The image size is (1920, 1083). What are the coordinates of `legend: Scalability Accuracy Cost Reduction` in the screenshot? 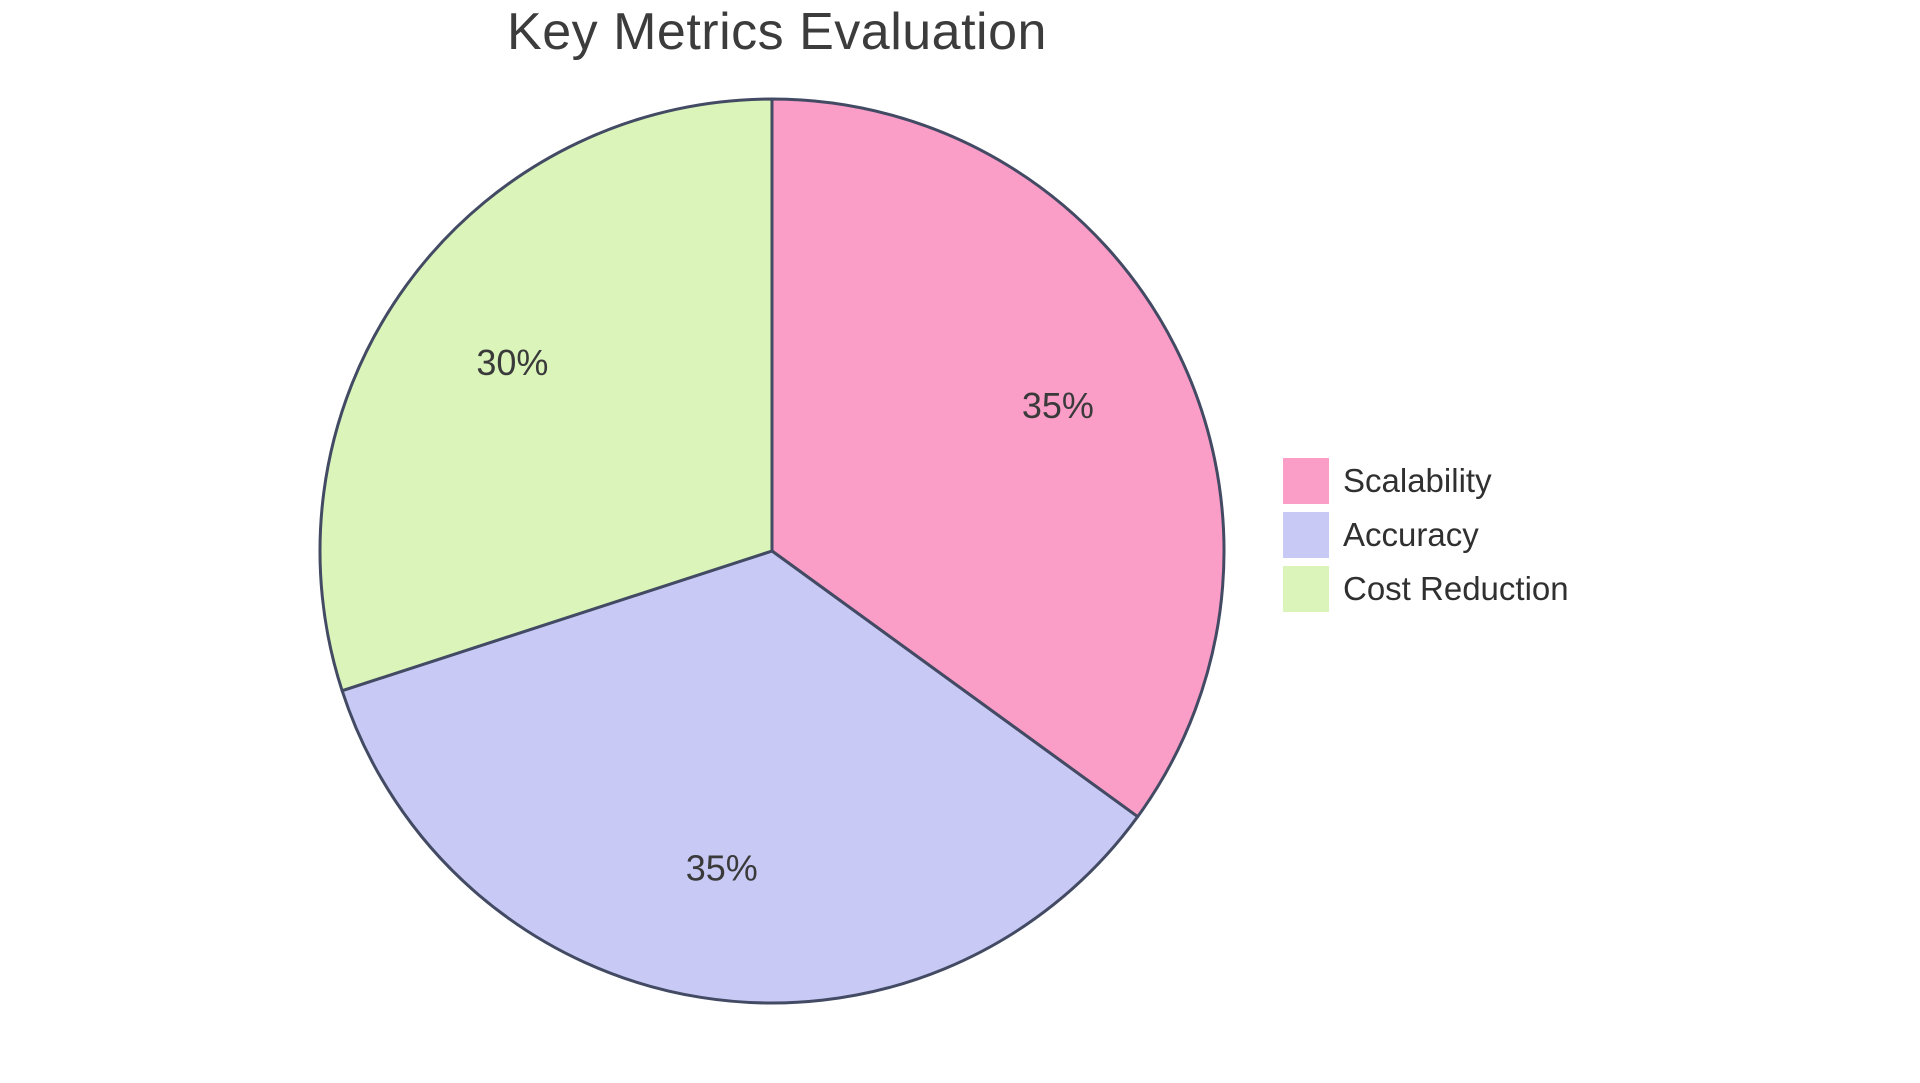 It's located at (1426, 535).